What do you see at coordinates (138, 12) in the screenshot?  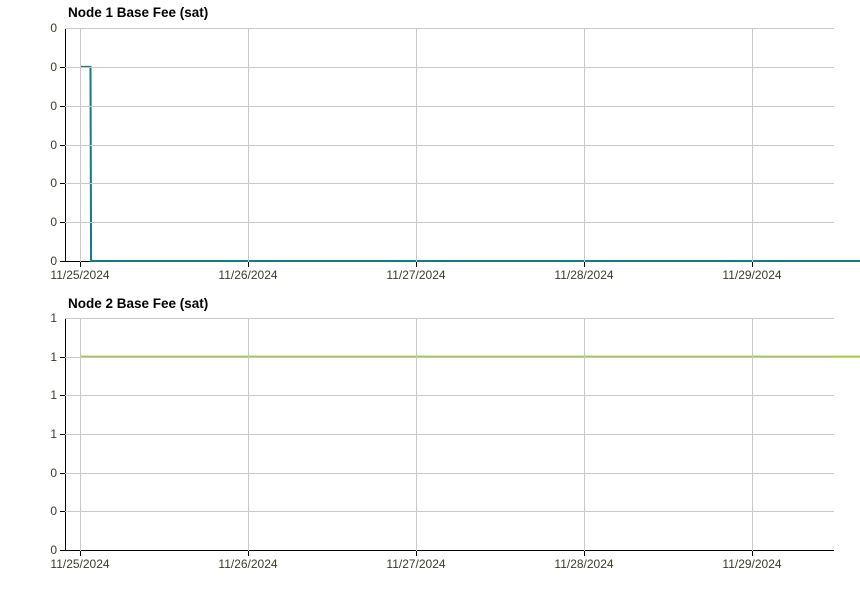 I see `chart-title-node-1: Node 1 Base Fee (sat)` at bounding box center [138, 12].